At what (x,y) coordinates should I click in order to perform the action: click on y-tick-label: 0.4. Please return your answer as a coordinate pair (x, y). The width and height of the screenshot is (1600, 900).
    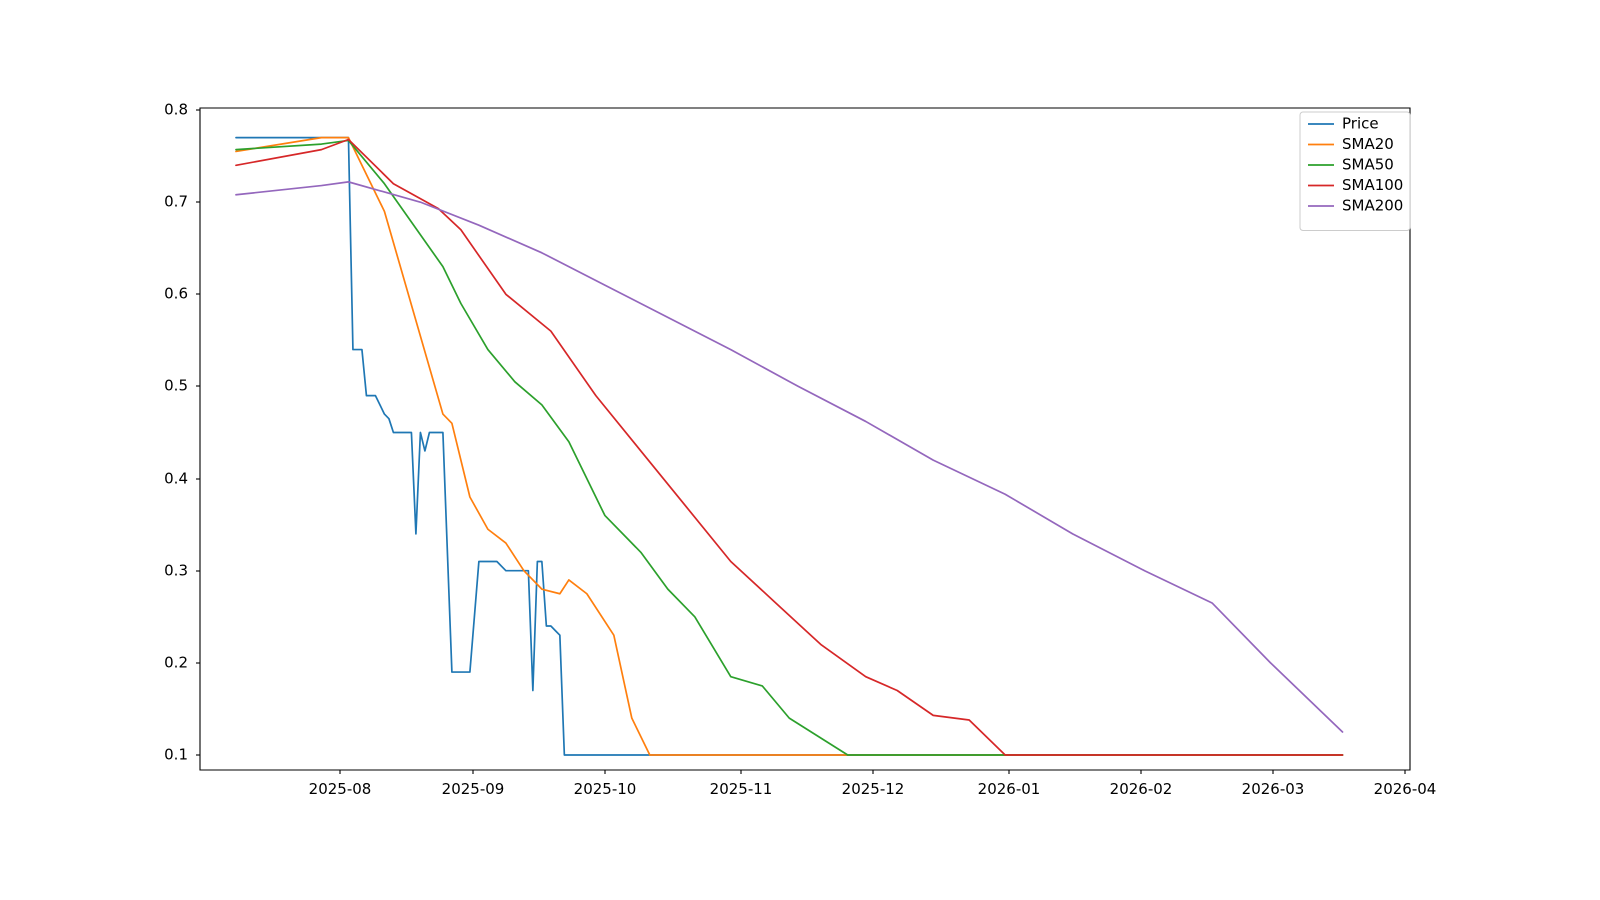
    Looking at the image, I should click on (176, 479).